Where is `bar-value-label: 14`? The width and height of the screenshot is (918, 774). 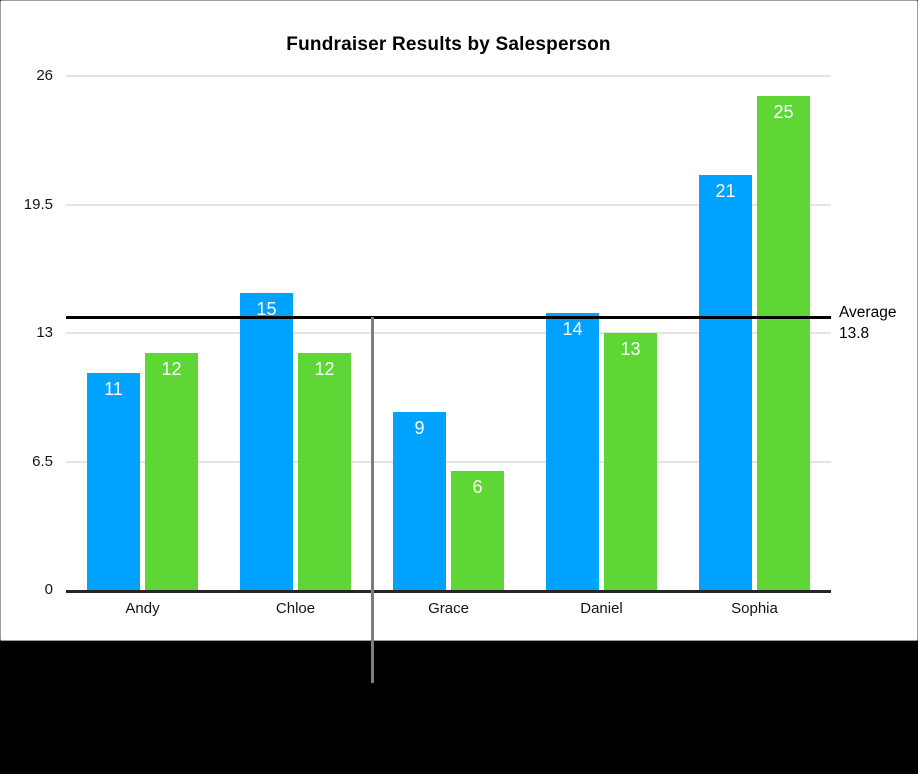 bar-value-label: 14 is located at coordinates (572, 329).